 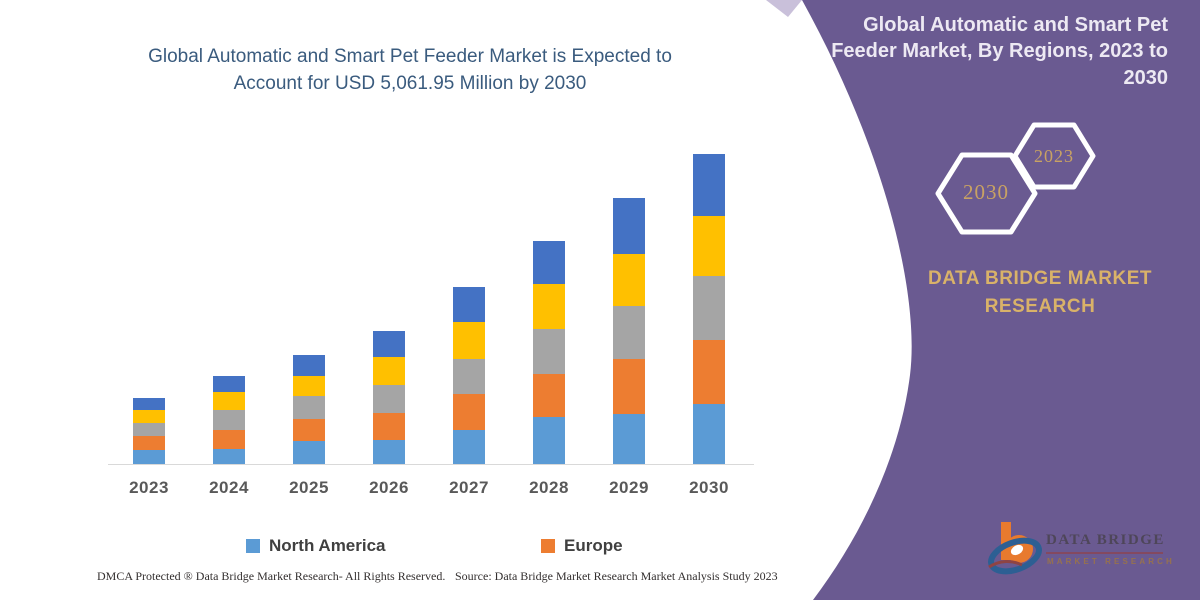 I want to click on bar-segment-2024-unlabeled-region-dark-blue-, so click(x=229, y=384).